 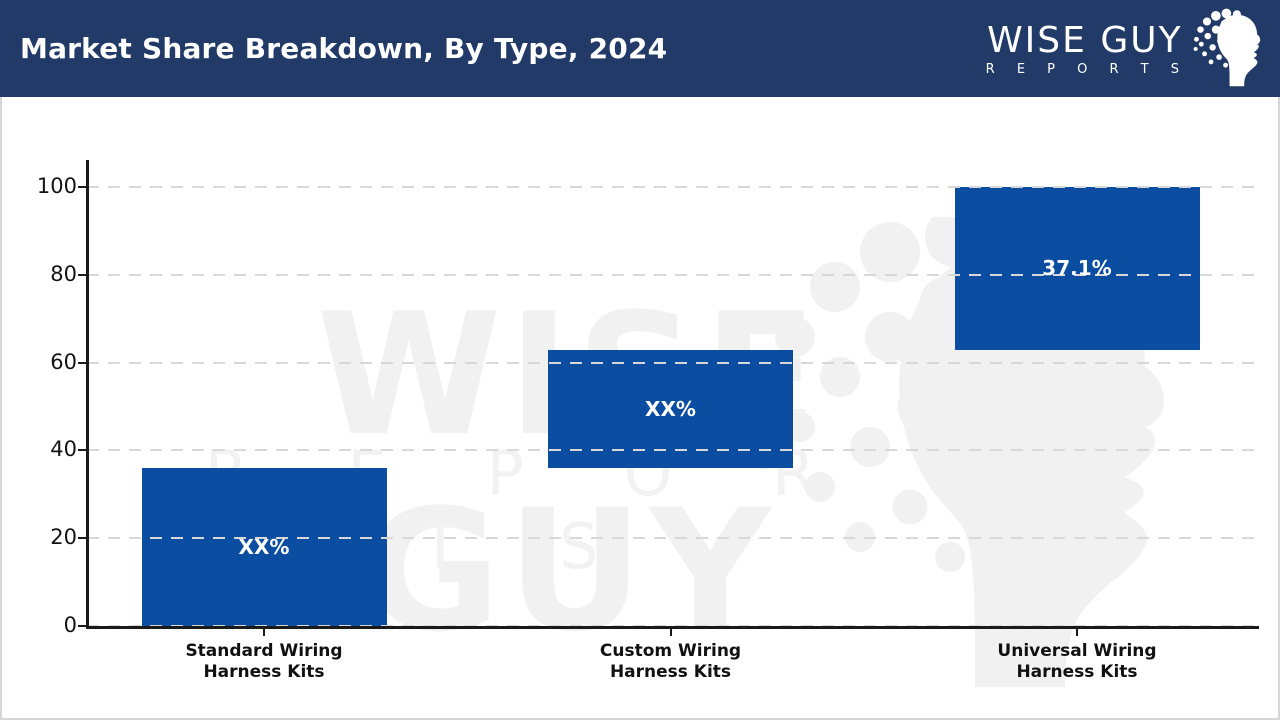 What do you see at coordinates (1077, 268) in the screenshot?
I see `bar-value-label: 37.1%` at bounding box center [1077, 268].